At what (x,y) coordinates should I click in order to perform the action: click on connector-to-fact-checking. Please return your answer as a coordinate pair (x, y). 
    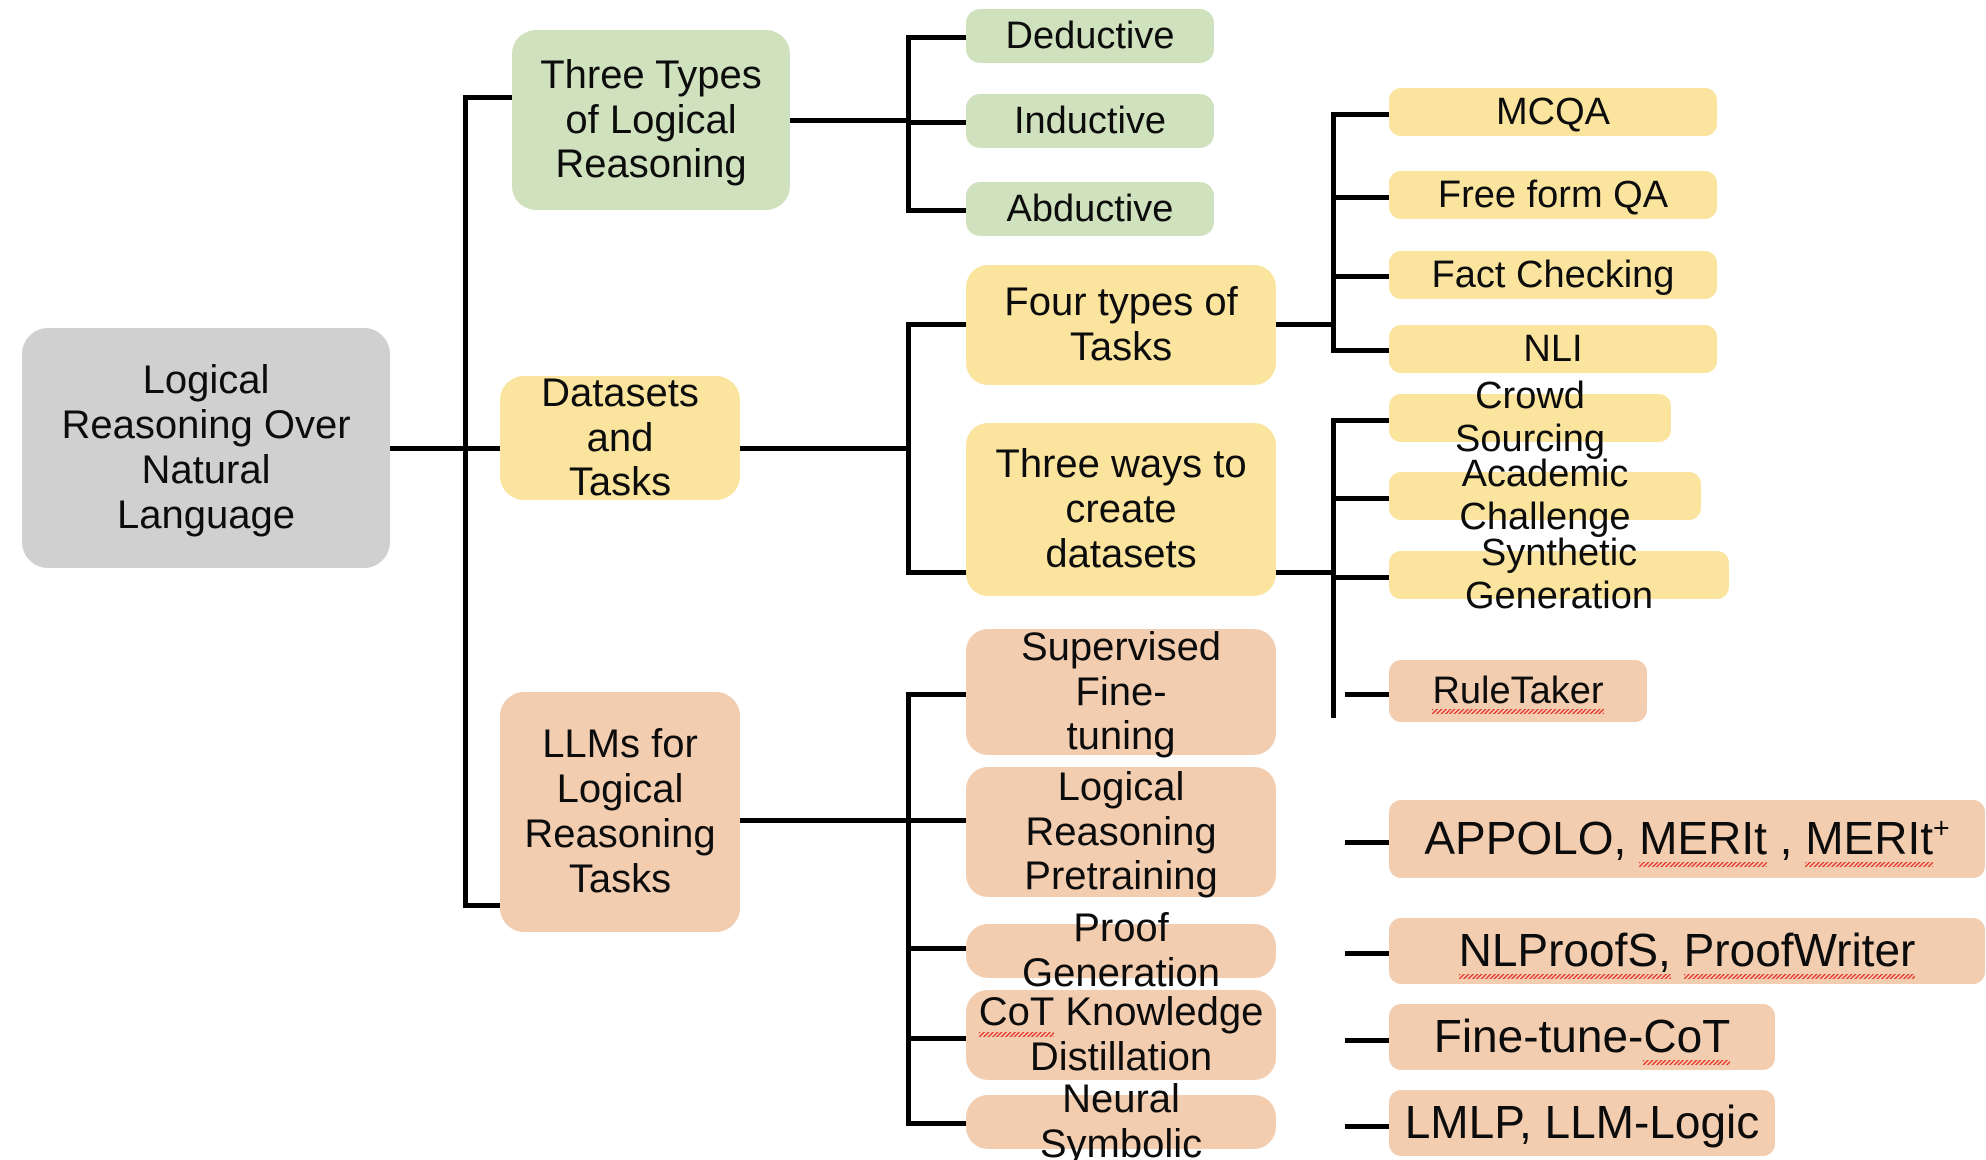
    Looking at the image, I should click on (1360, 276).